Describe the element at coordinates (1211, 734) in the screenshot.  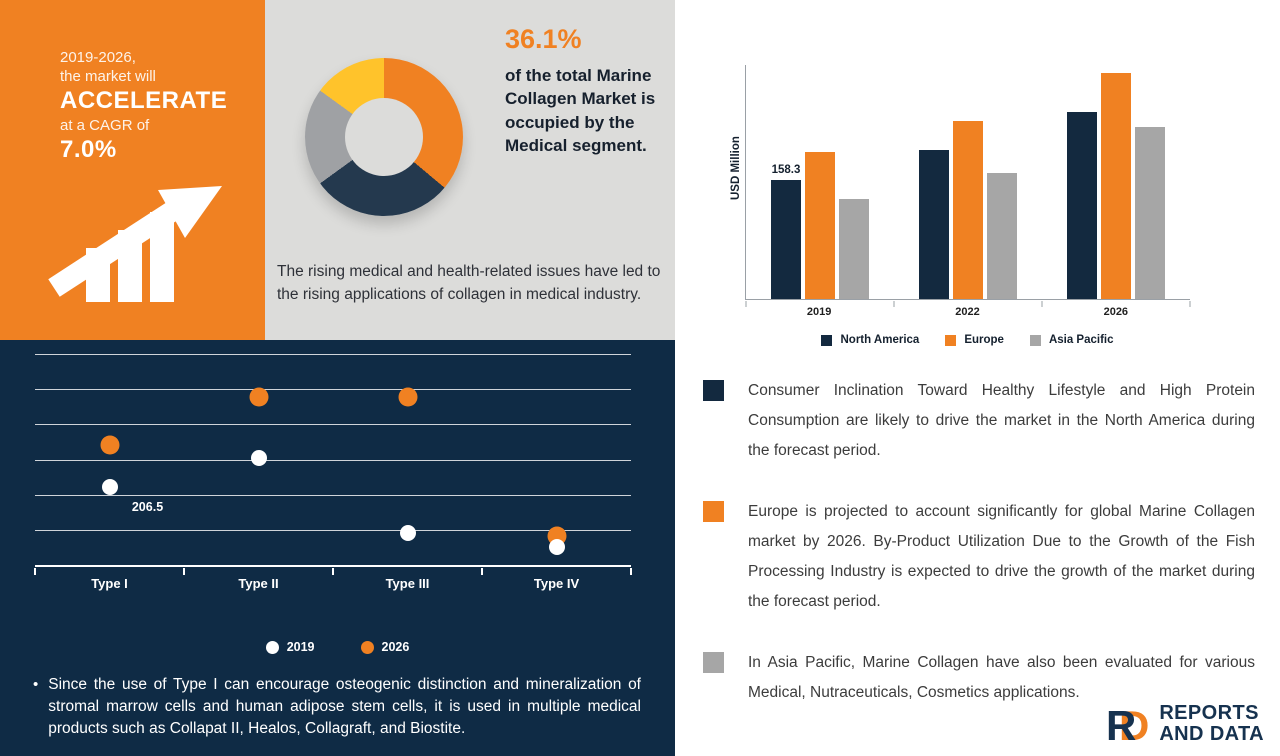
I see `logo-text-and-data: AND DATA` at that location.